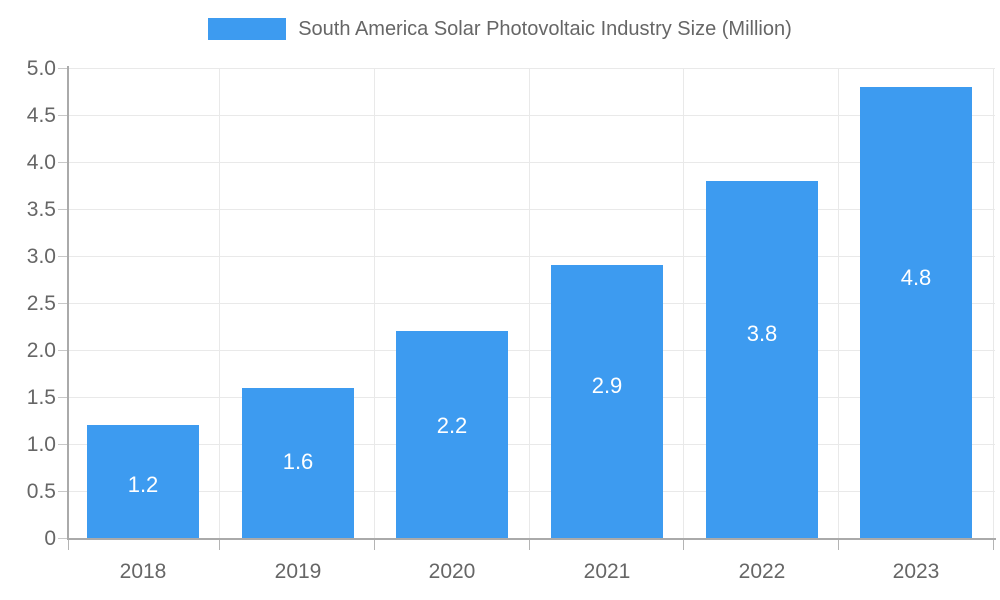 The width and height of the screenshot is (1000, 600). I want to click on legend-color-swatch-icon, so click(247, 29).